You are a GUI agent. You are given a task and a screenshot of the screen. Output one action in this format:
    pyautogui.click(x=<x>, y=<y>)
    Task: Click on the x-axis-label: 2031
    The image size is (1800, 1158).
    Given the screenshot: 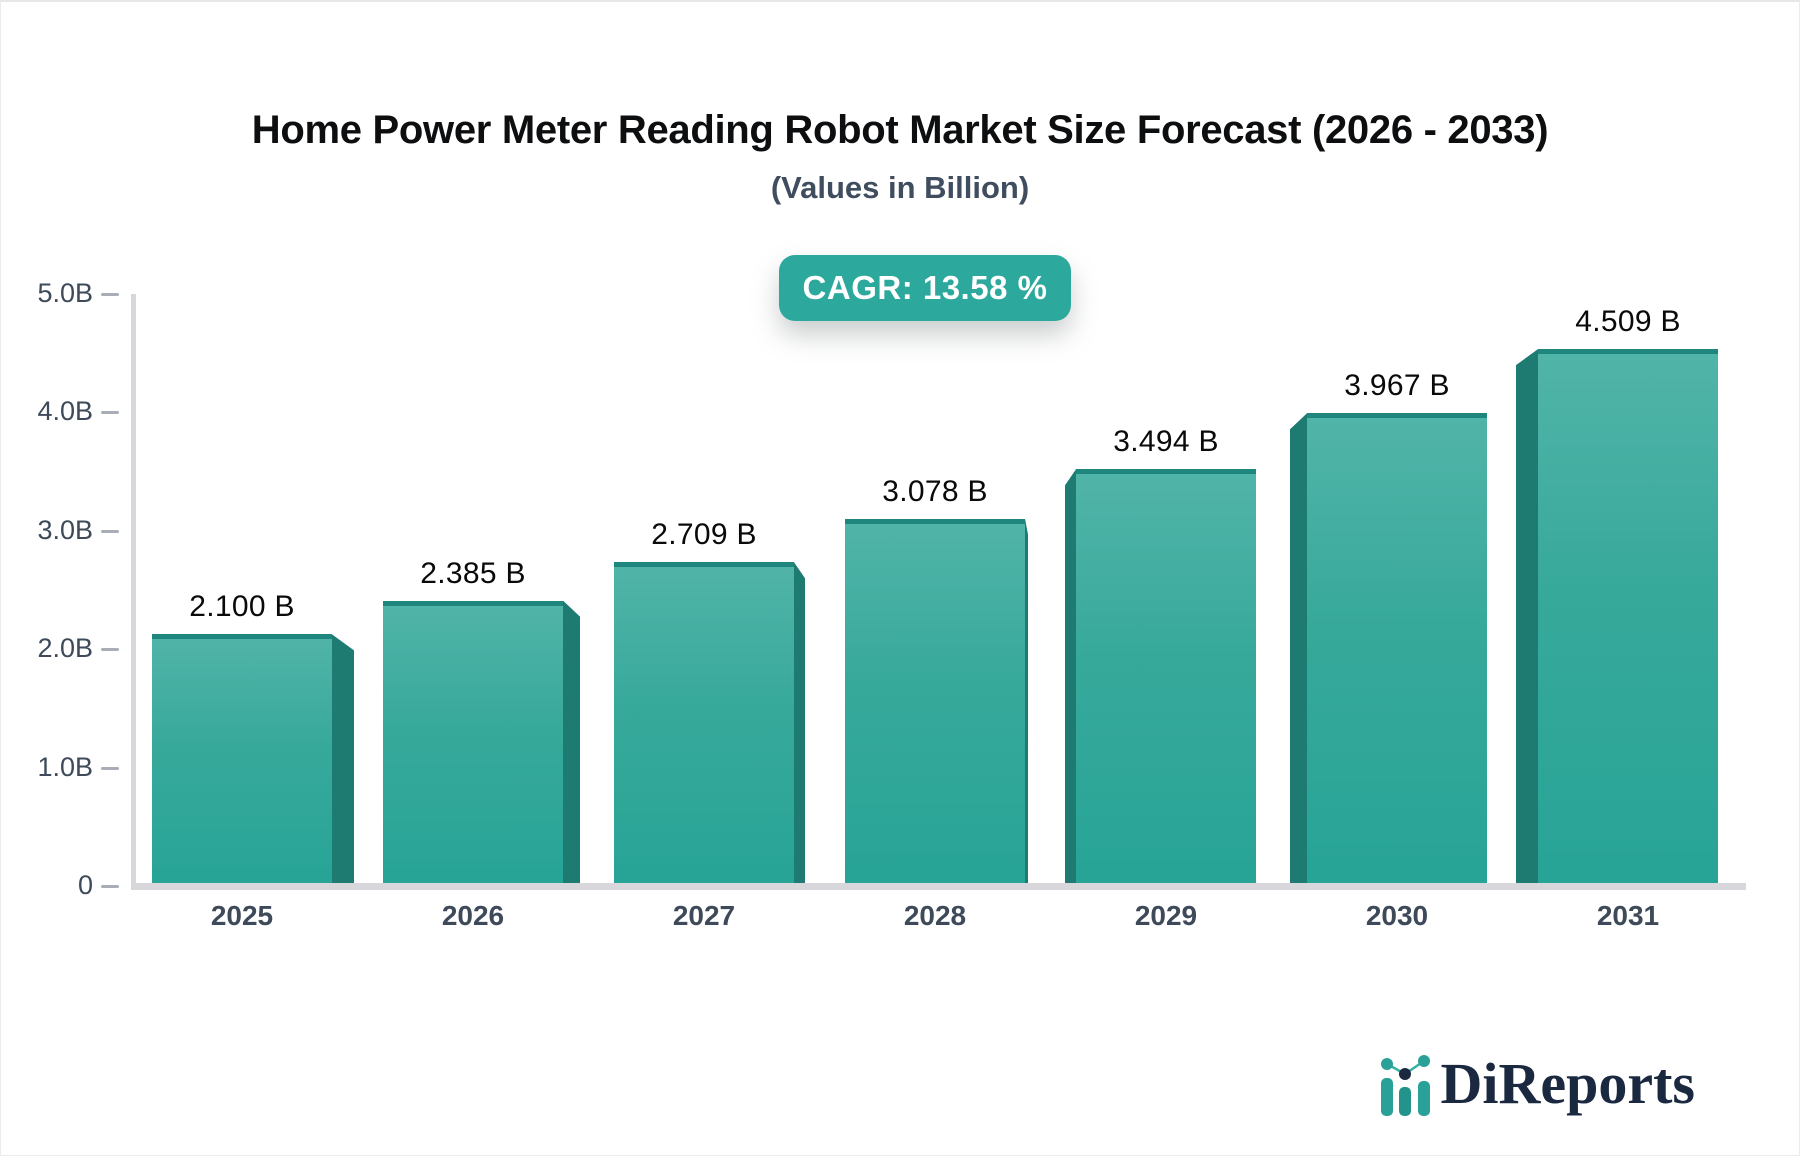 What is the action you would take?
    pyautogui.click(x=1628, y=915)
    